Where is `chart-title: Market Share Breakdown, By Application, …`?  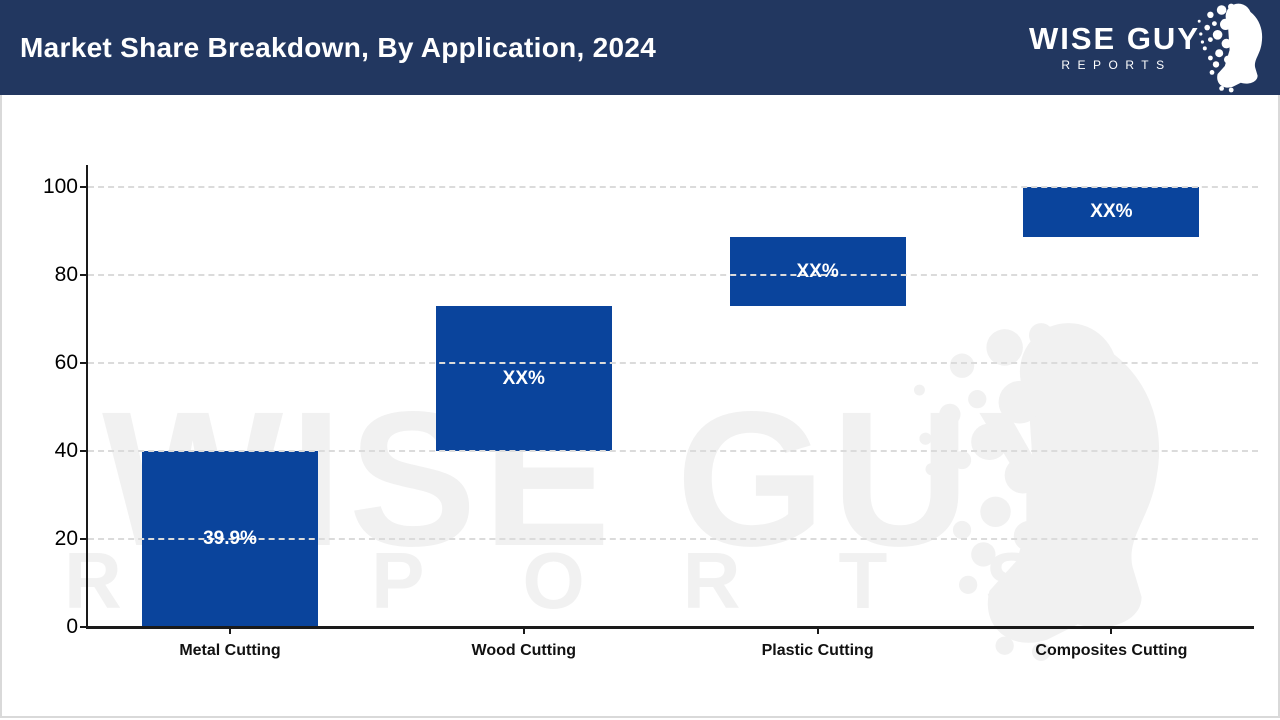
chart-title: Market Share Breakdown, By Application, … is located at coordinates (338, 47).